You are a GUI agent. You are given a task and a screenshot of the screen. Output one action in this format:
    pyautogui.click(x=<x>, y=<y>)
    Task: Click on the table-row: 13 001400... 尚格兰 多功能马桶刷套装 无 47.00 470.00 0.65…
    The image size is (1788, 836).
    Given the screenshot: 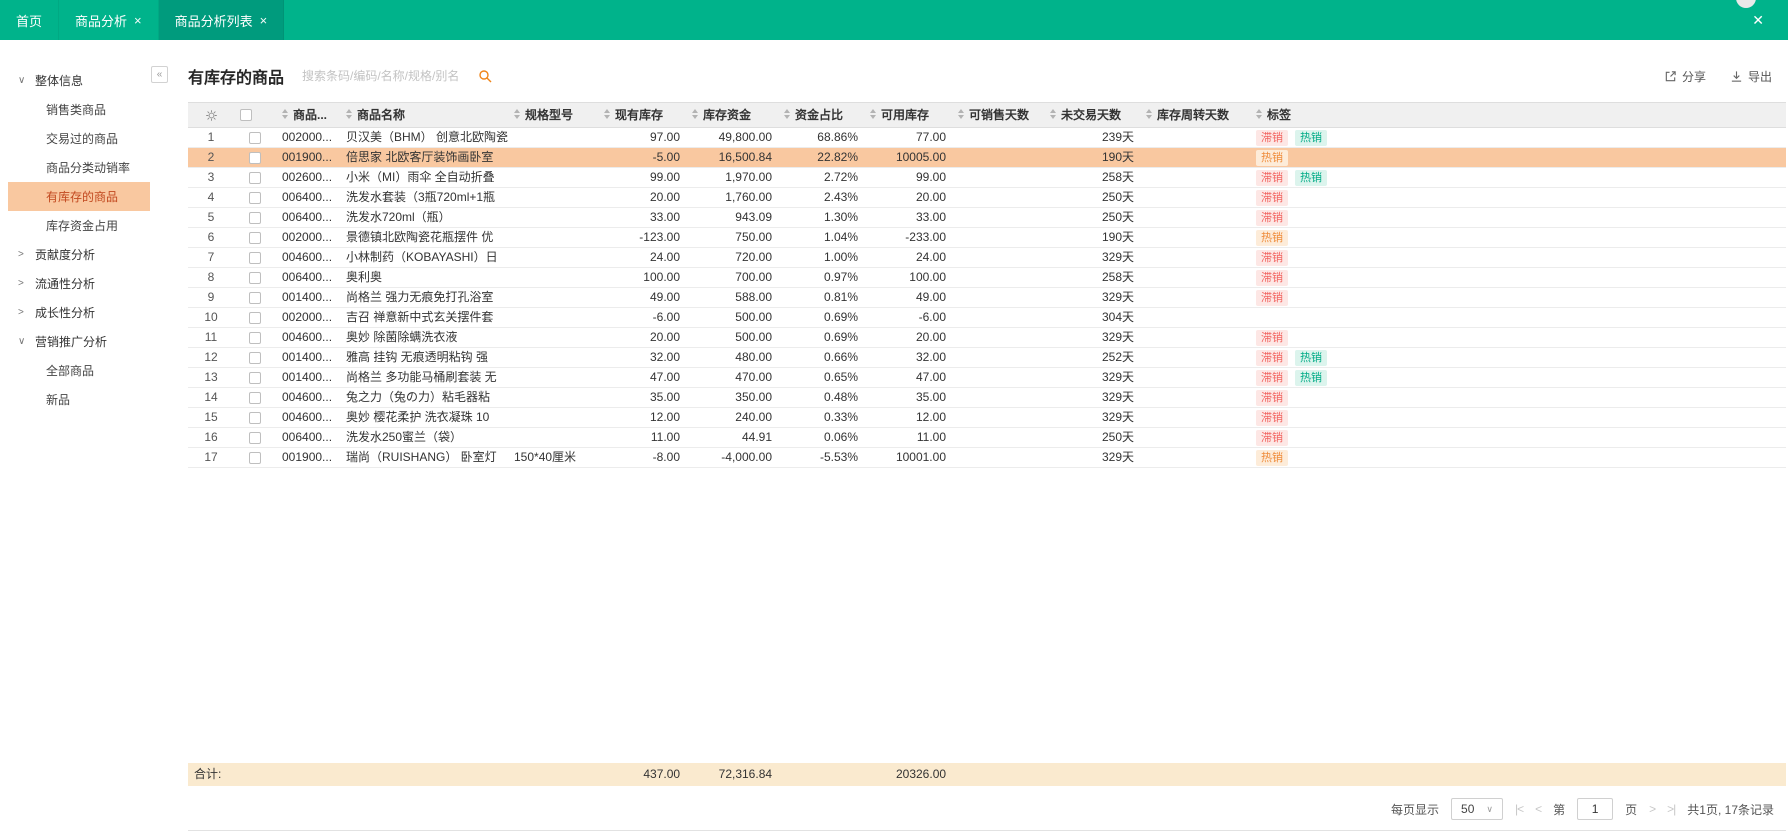 What is the action you would take?
    pyautogui.click(x=987, y=377)
    